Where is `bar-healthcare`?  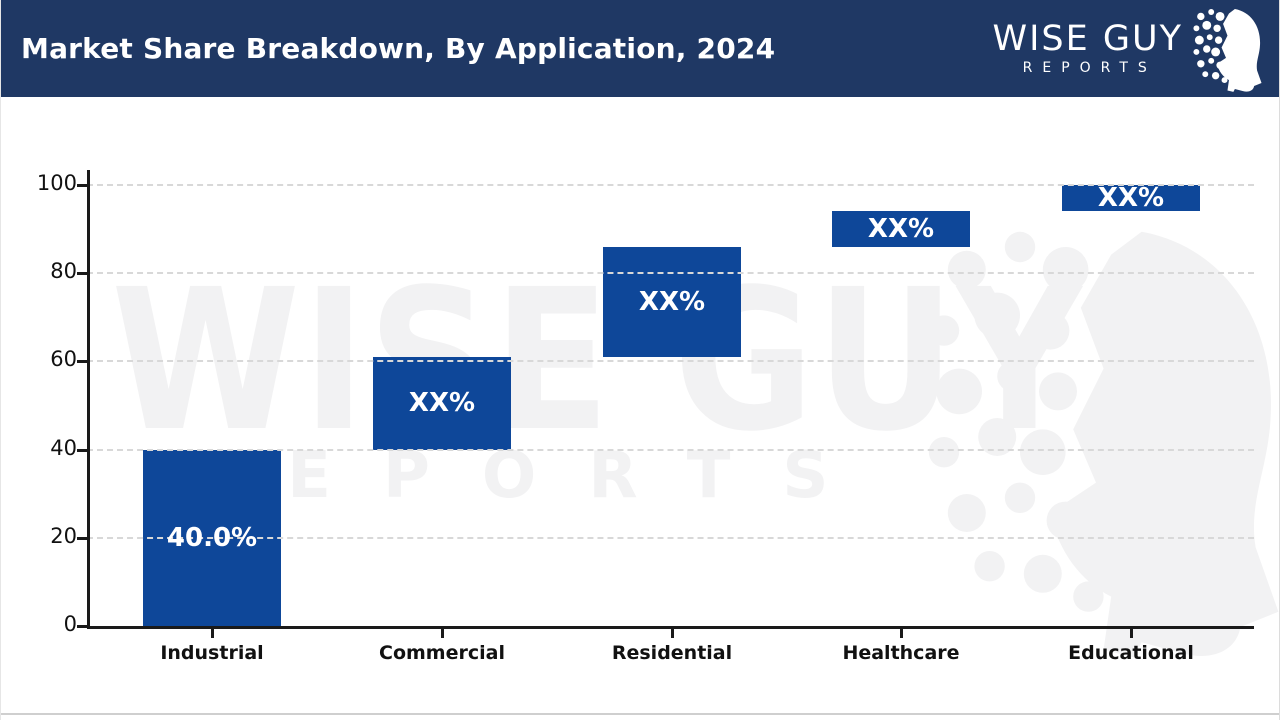 bar-healthcare is located at coordinates (901, 229).